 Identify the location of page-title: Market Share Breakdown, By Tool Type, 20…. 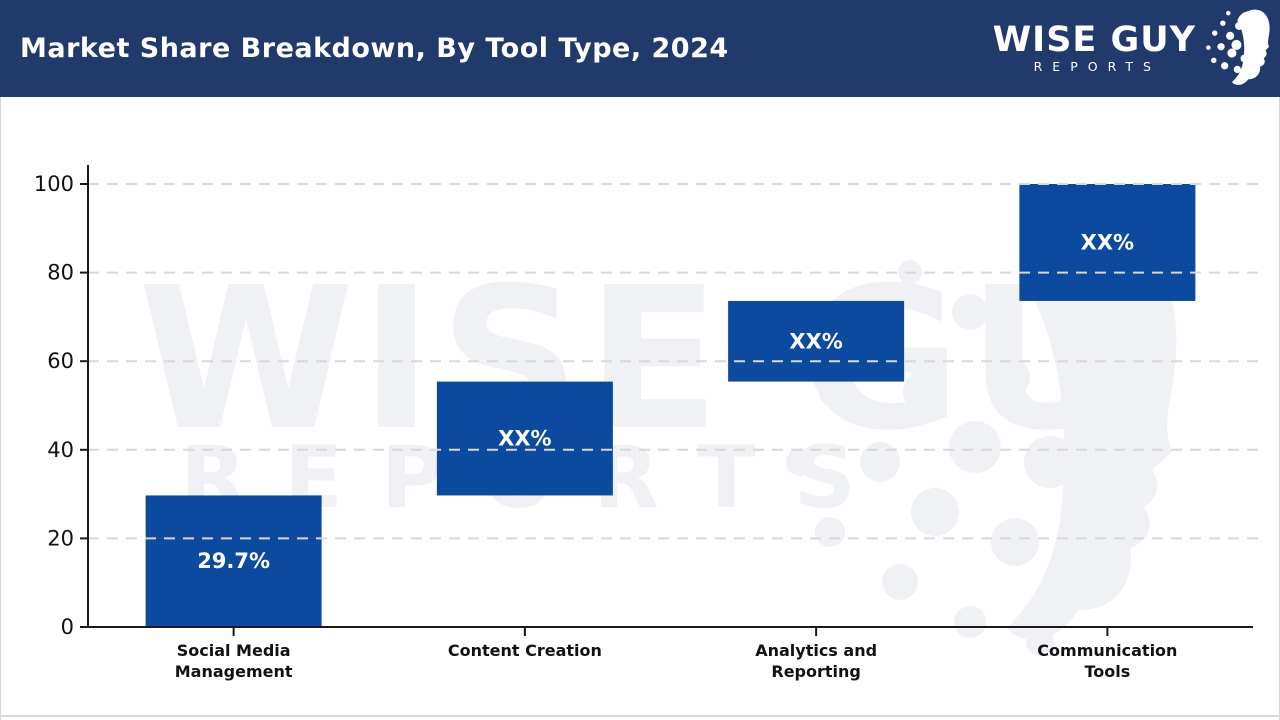
(374, 48).